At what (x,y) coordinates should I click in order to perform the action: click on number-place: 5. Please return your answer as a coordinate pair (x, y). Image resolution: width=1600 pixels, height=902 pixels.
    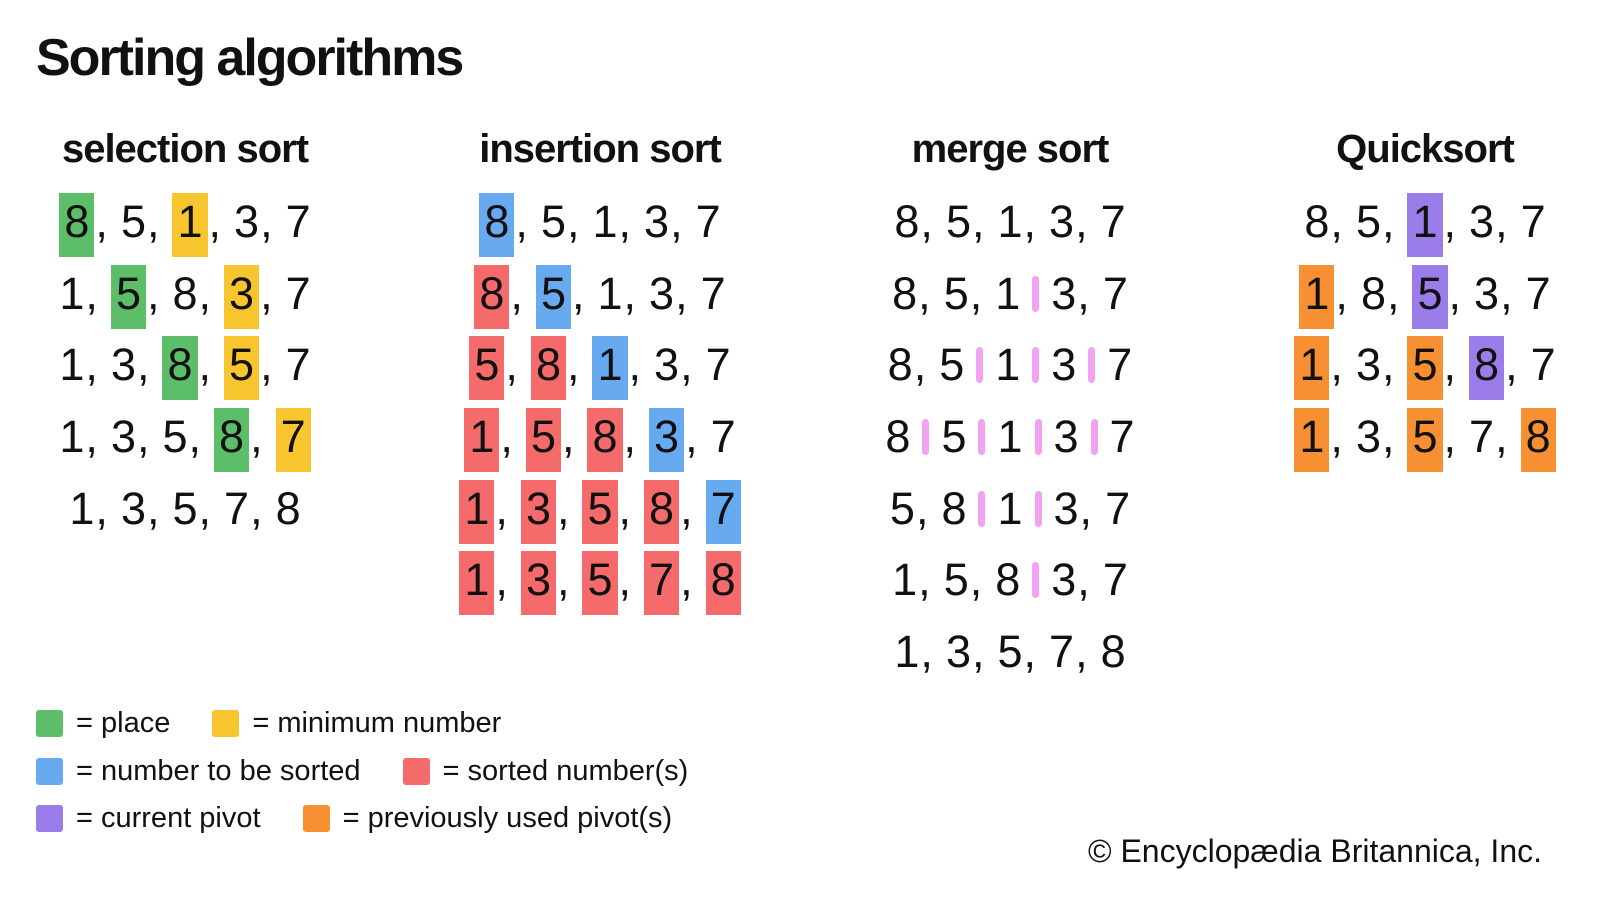
    Looking at the image, I should click on (128, 296).